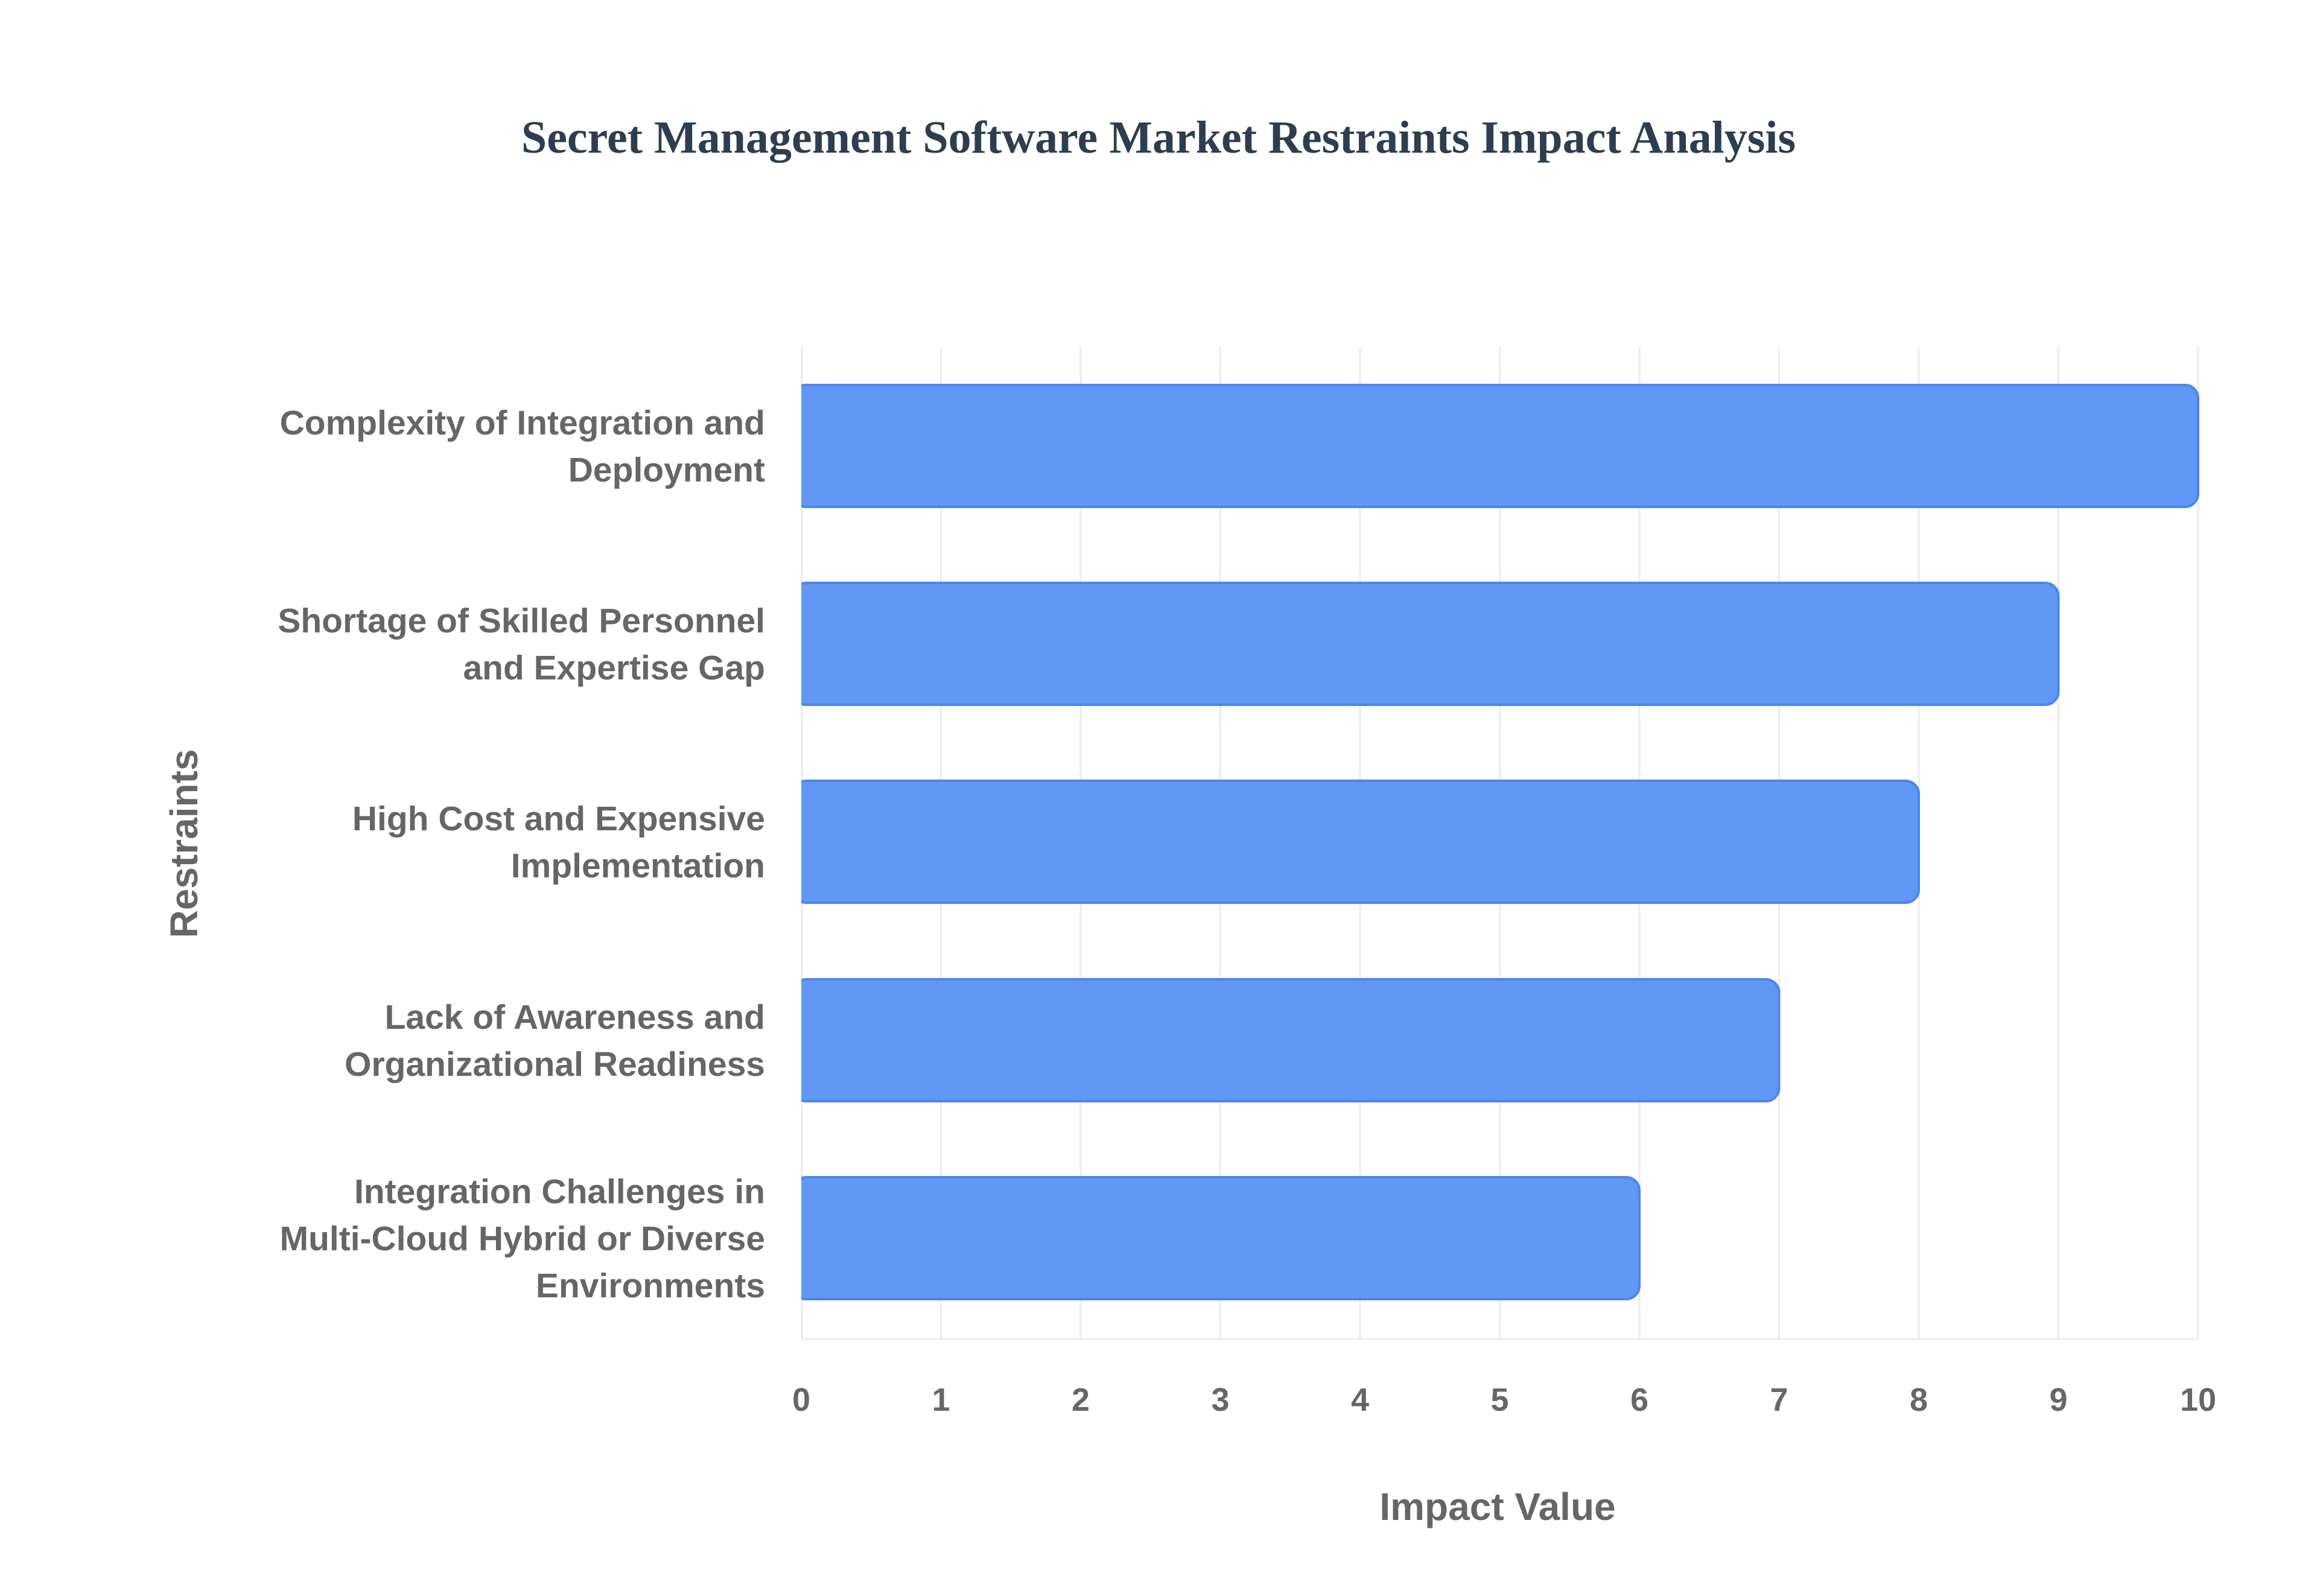 The image size is (2317, 1596). I want to click on axis-mask, so click(792, 843).